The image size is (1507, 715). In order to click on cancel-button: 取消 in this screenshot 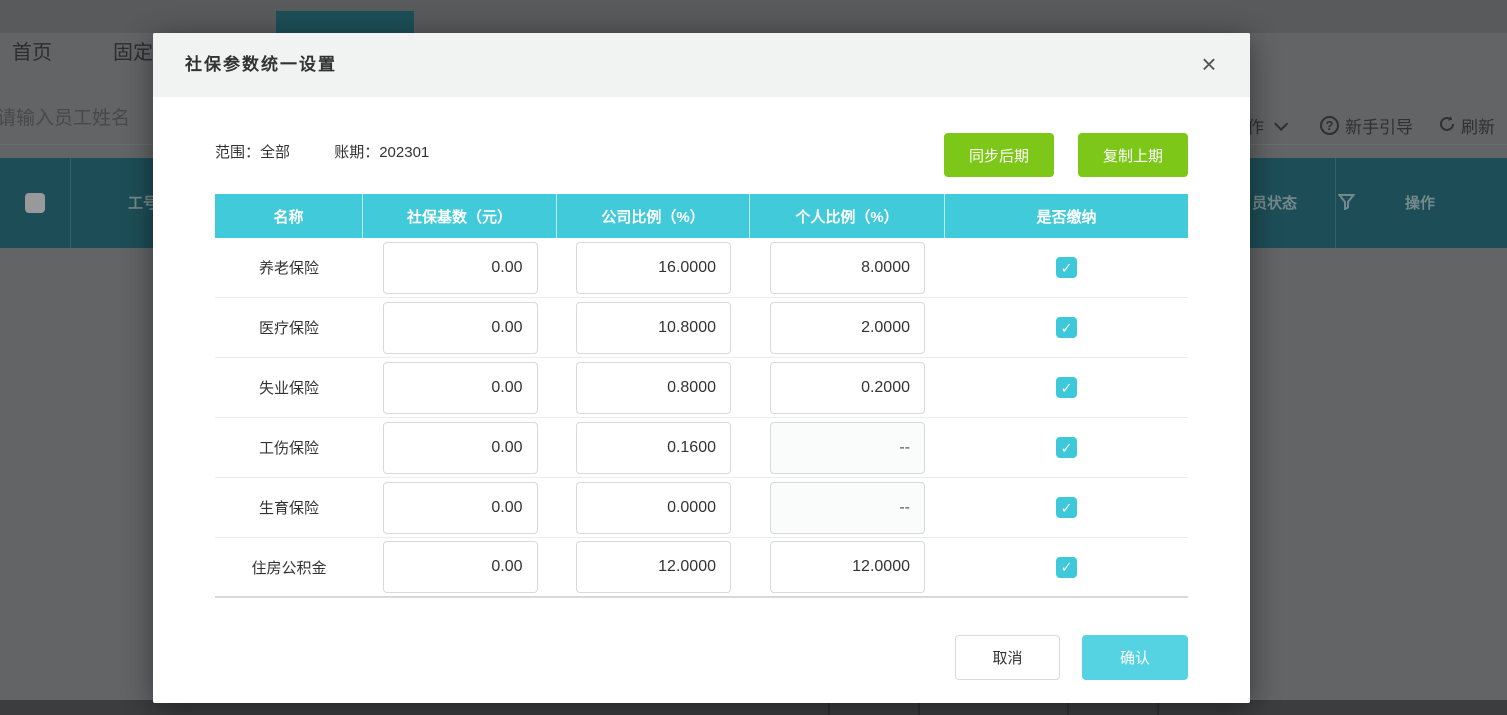, I will do `click(1007, 657)`.